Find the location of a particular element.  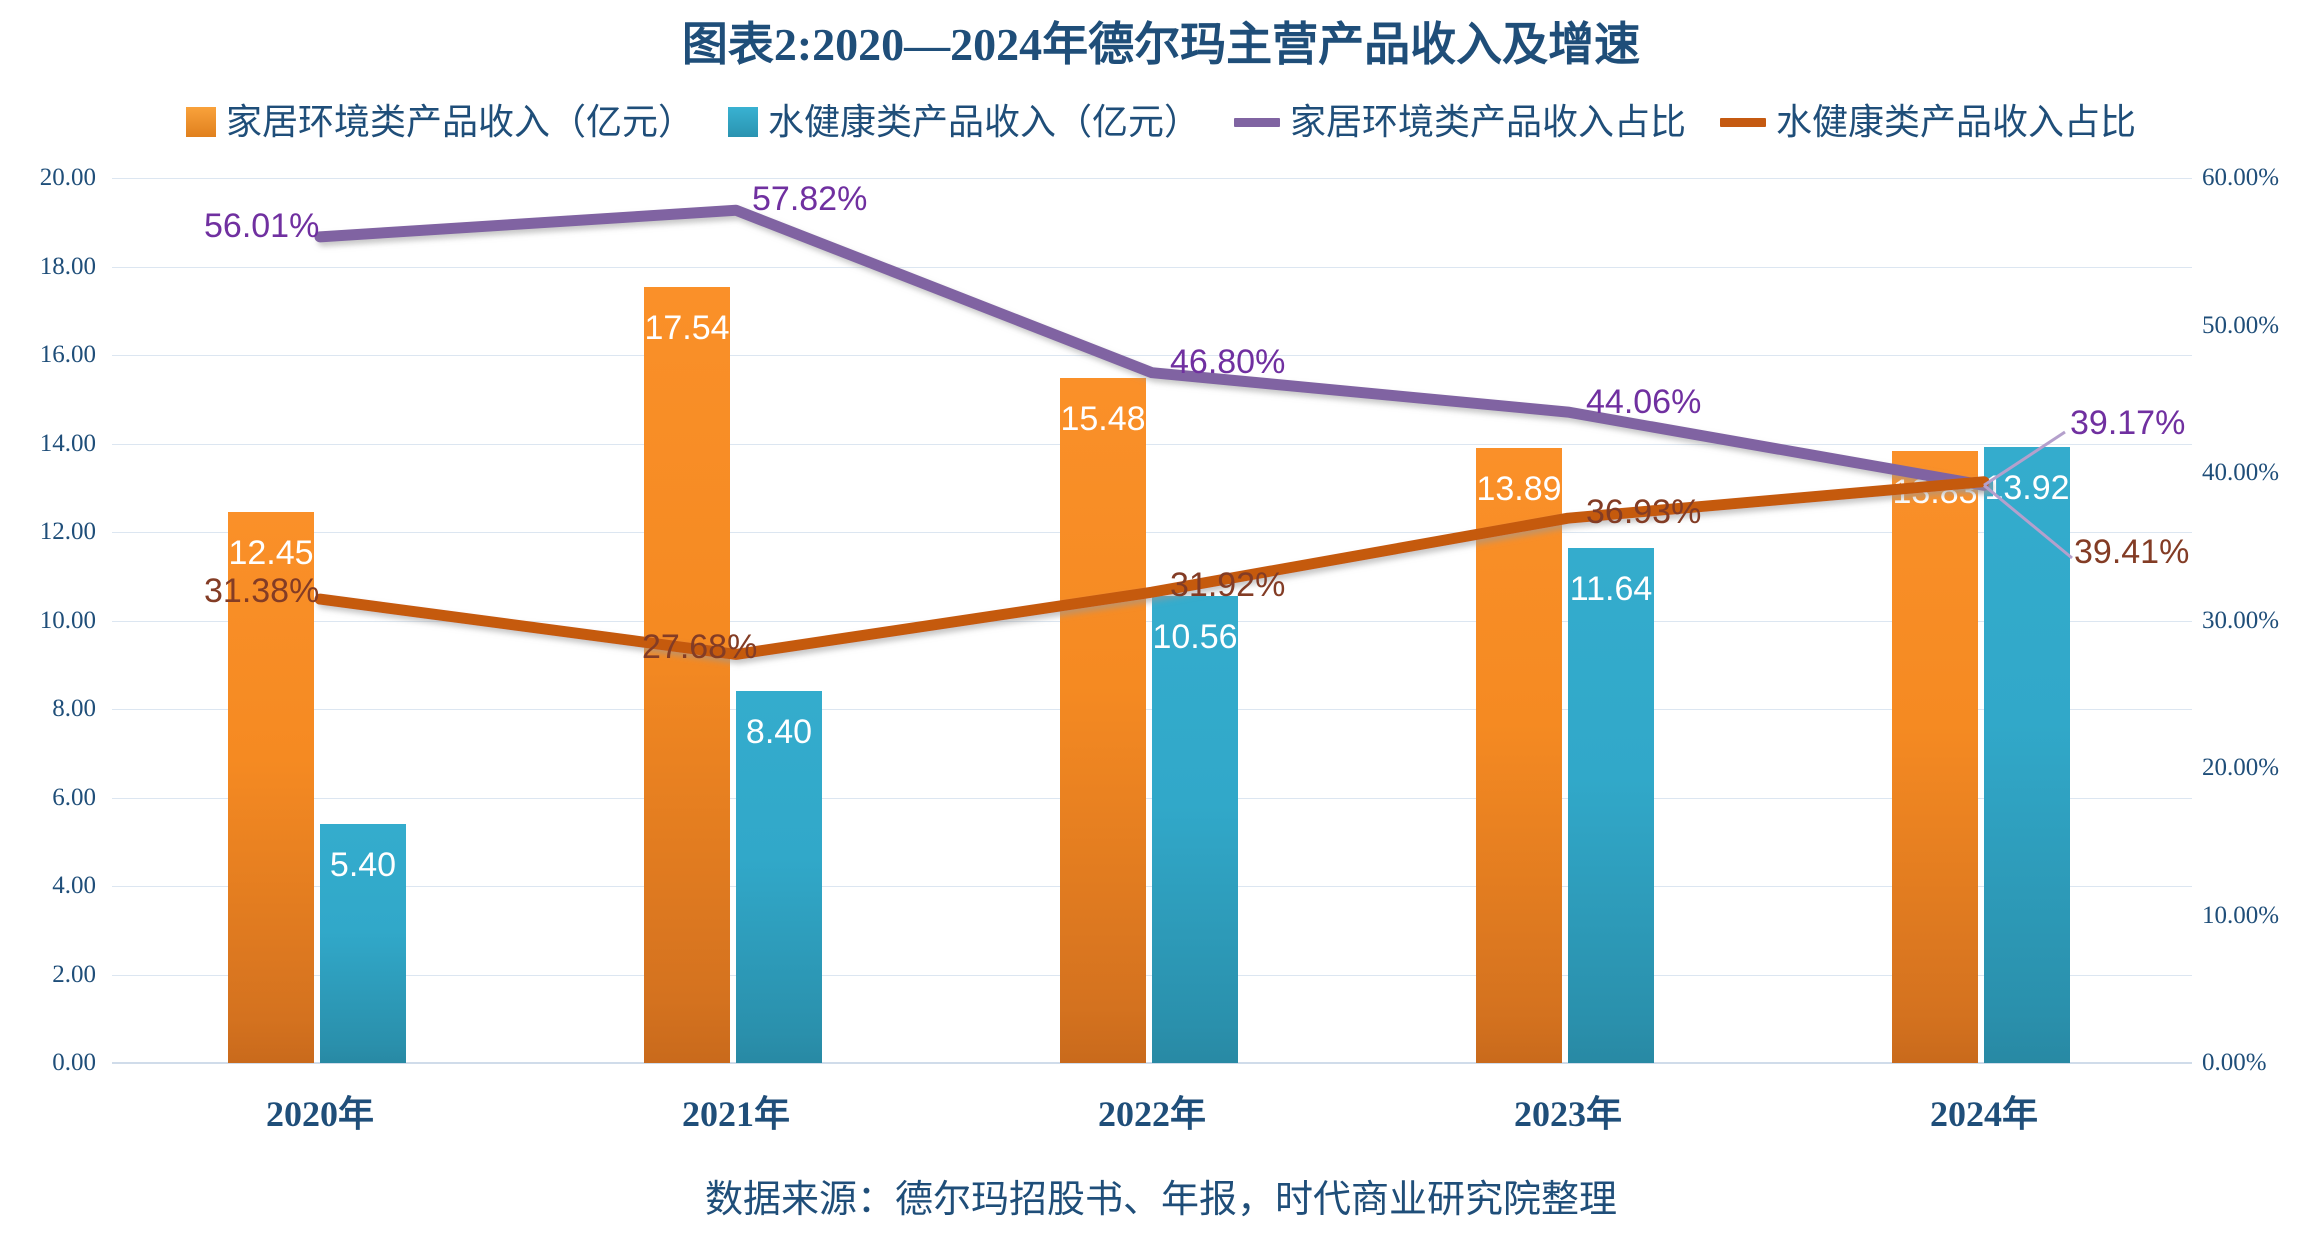

legend-swatch-square-orange is located at coordinates (200, 122).